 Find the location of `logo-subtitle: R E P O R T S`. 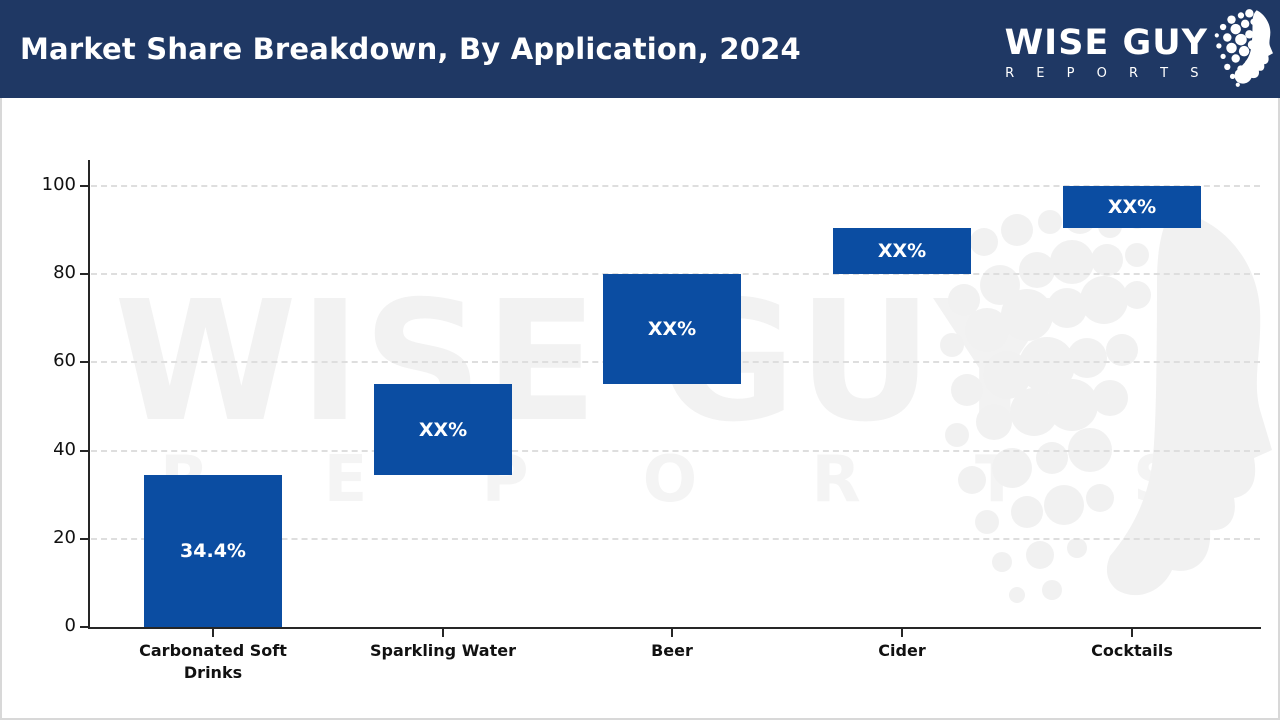

logo-subtitle: R E P O R T S is located at coordinates (1106, 73).